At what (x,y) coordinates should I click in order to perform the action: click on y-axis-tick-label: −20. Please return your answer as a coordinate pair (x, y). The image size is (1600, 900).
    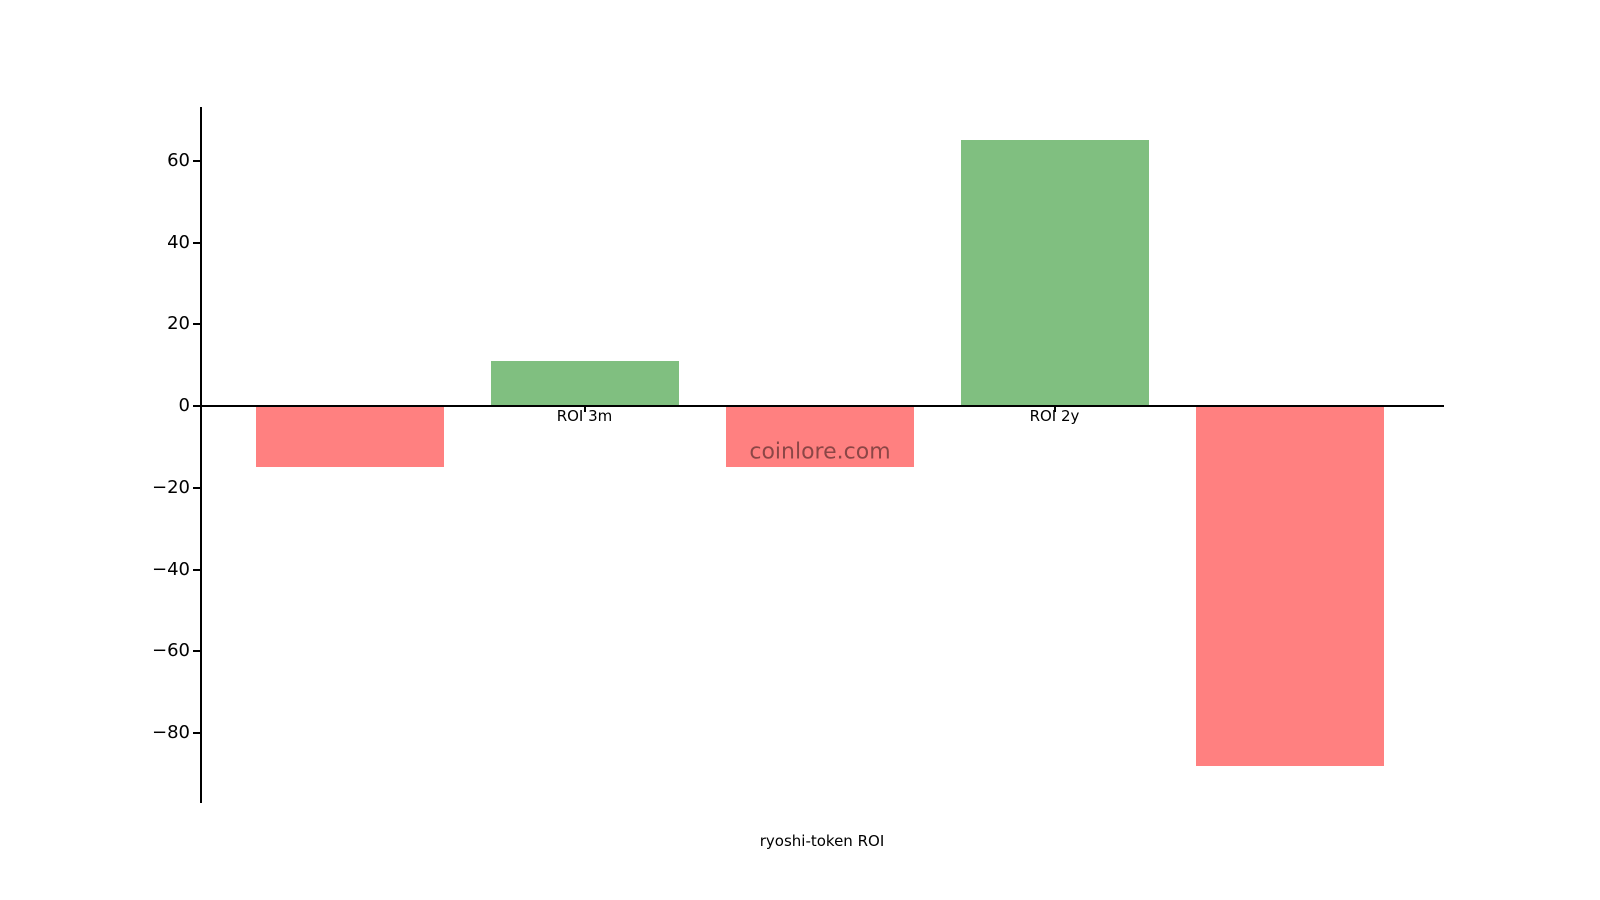
    Looking at the image, I should click on (171, 487).